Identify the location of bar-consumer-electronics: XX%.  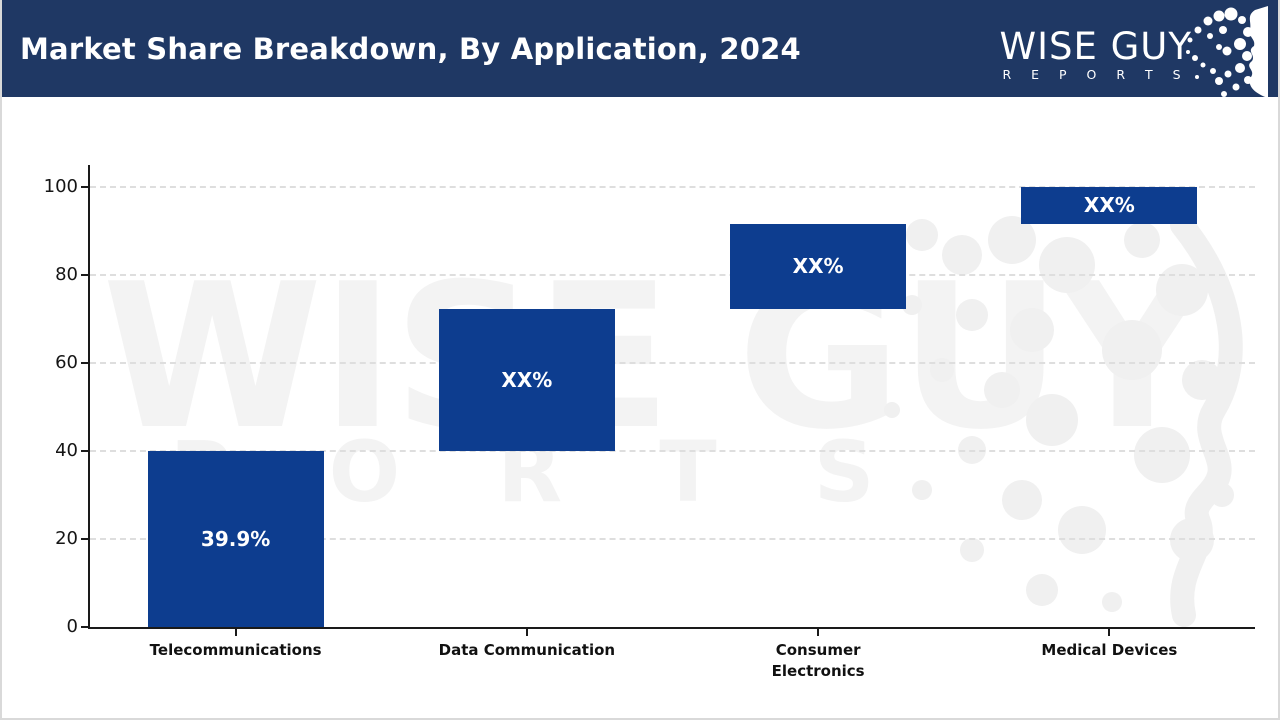
(818, 266).